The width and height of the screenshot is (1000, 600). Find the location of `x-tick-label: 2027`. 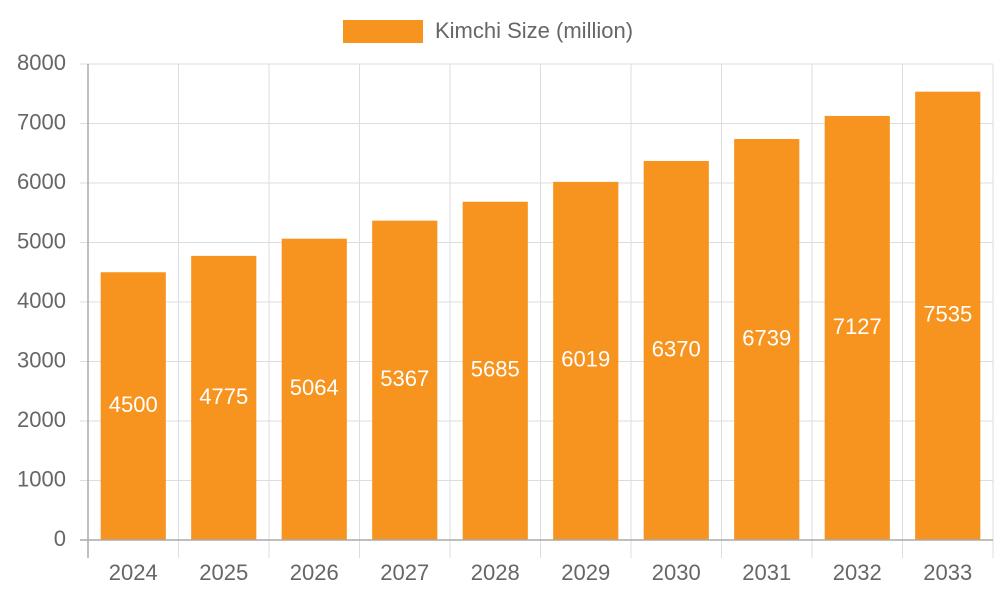

x-tick-label: 2027 is located at coordinates (404, 572).